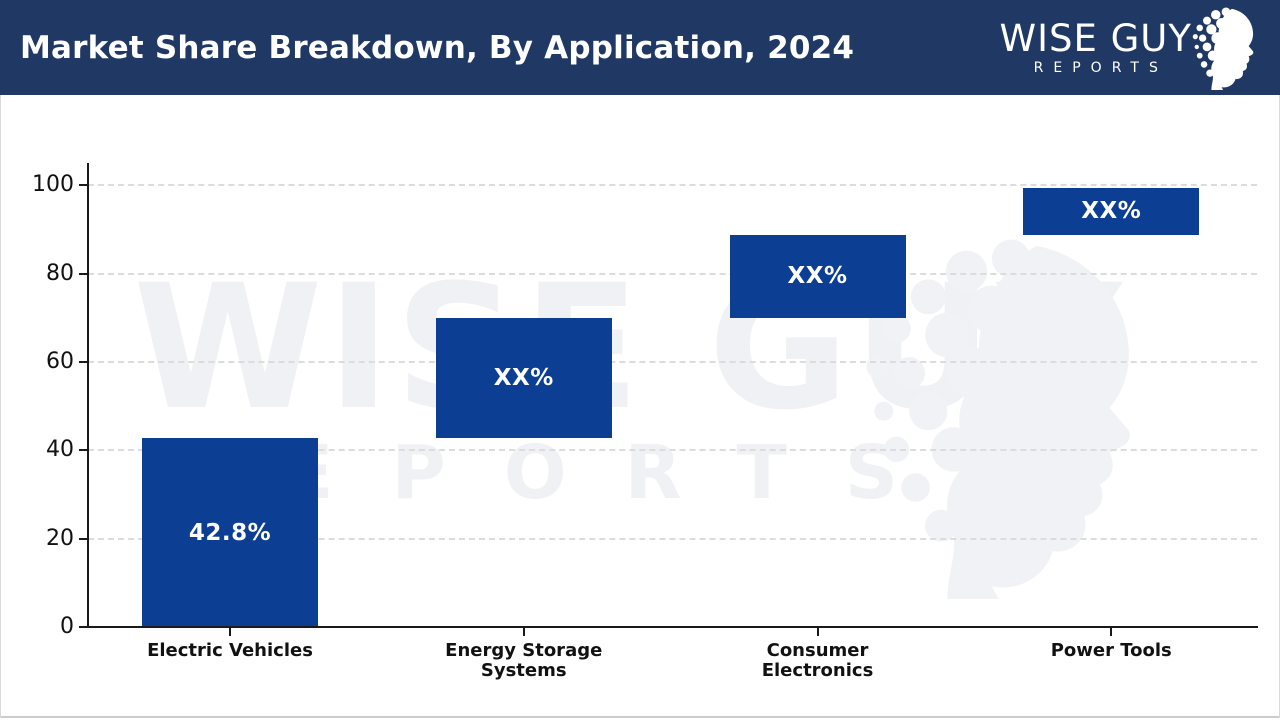  Describe the element at coordinates (60, 273) in the screenshot. I see `y-tick-label: 80` at that location.